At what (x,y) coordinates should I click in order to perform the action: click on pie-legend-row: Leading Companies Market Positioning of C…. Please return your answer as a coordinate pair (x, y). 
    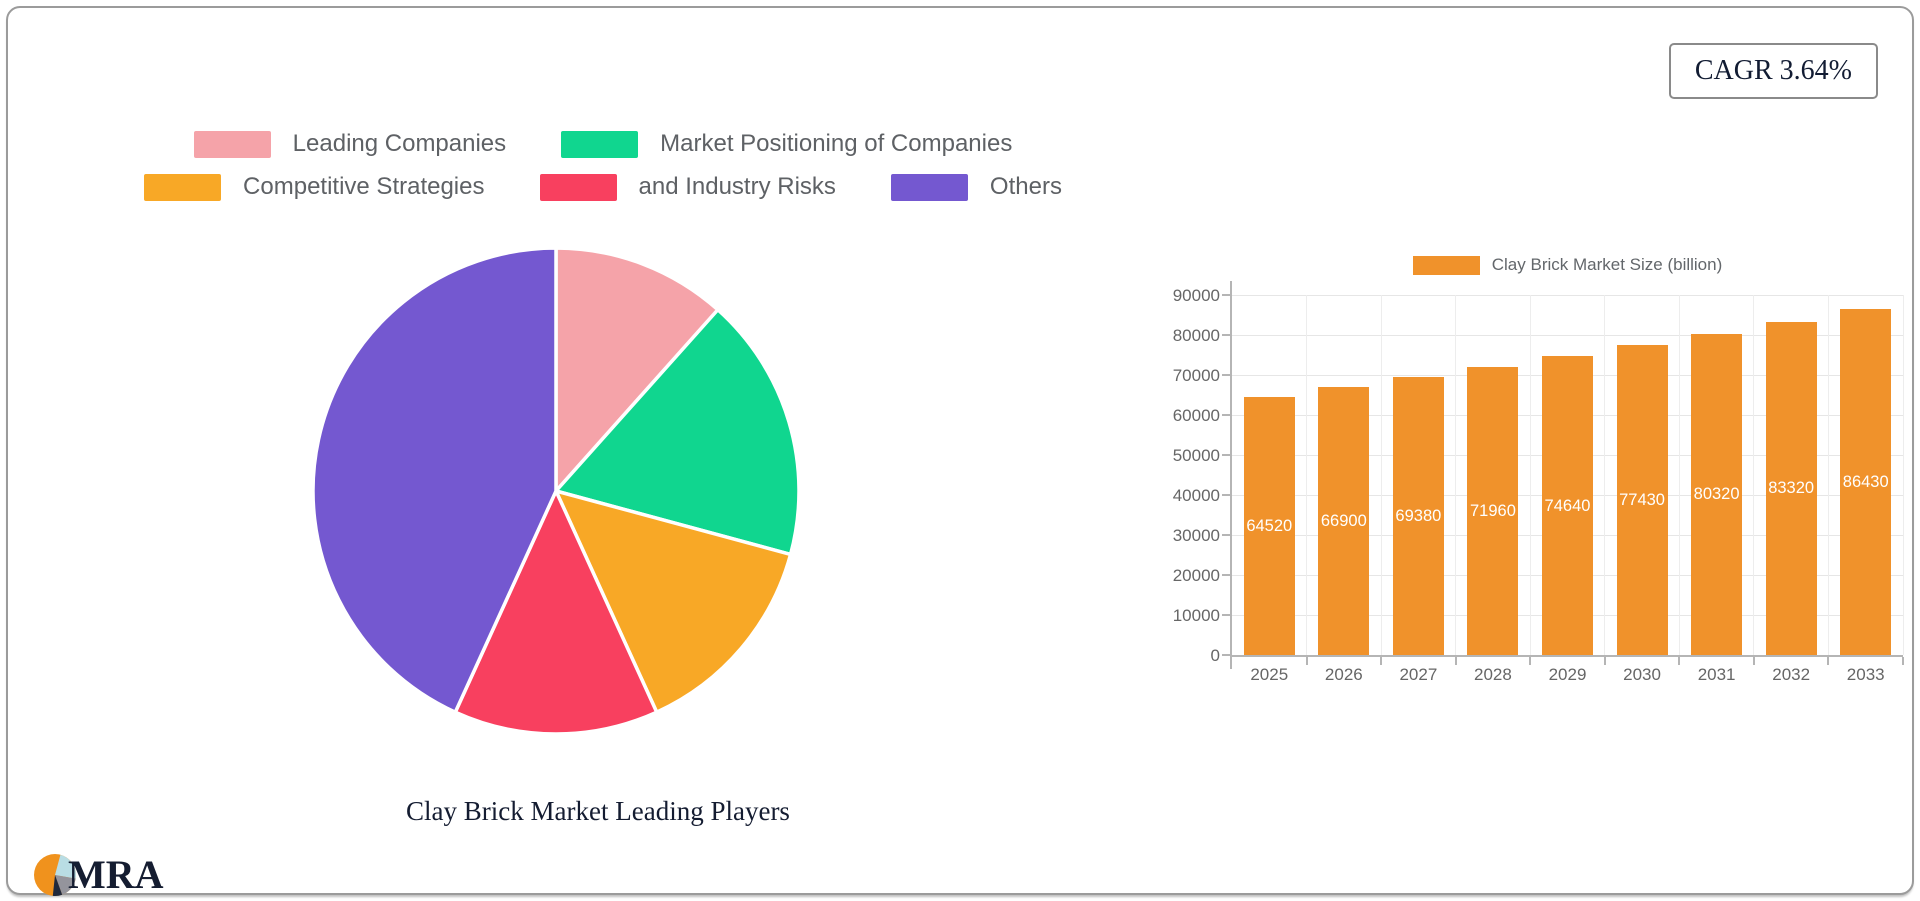
    Looking at the image, I should click on (602, 144).